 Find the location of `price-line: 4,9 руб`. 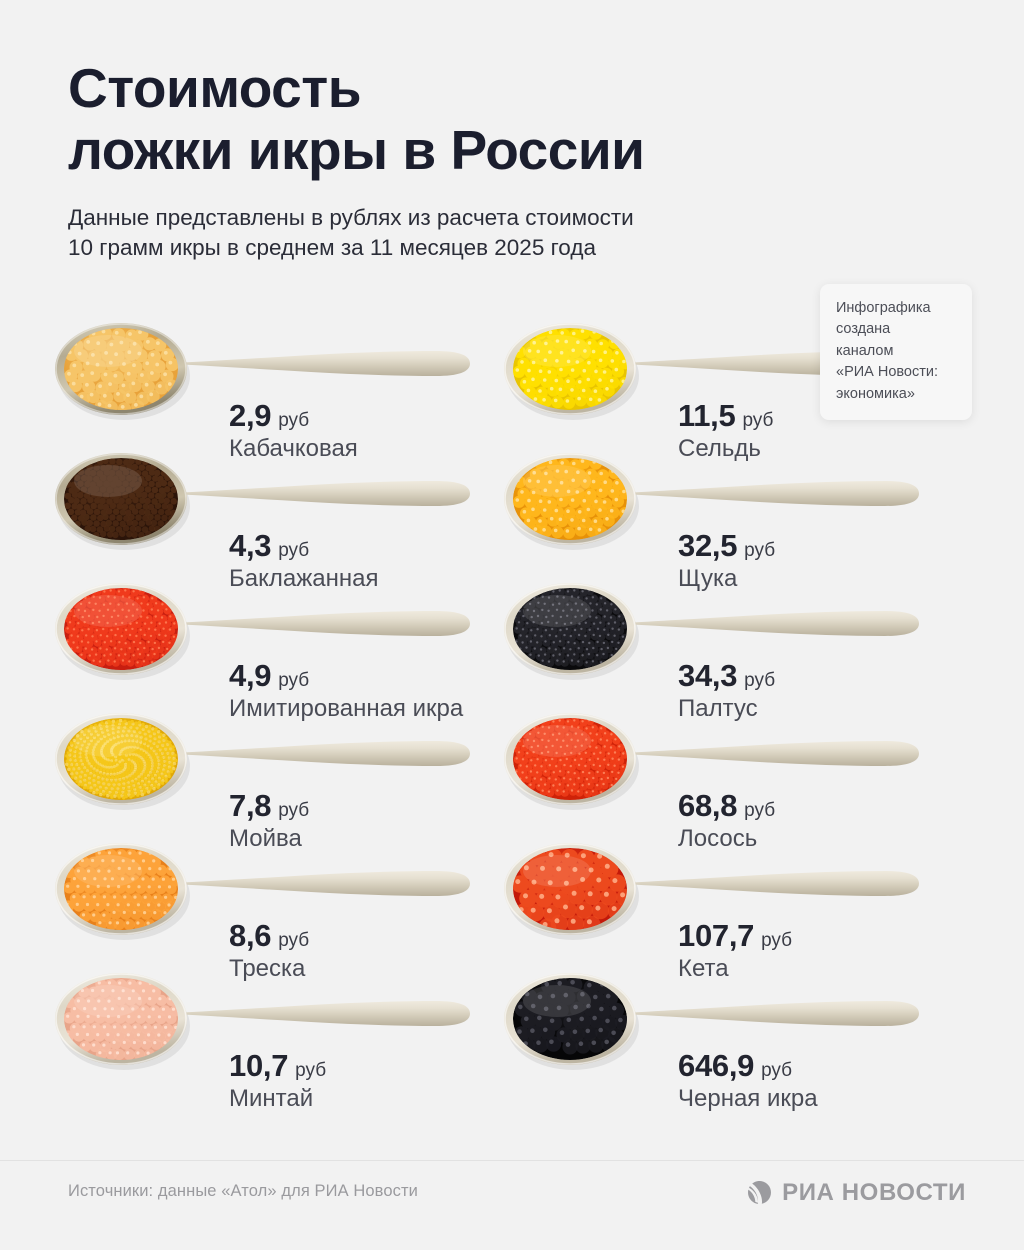

price-line: 4,9 руб is located at coordinates (346, 675).